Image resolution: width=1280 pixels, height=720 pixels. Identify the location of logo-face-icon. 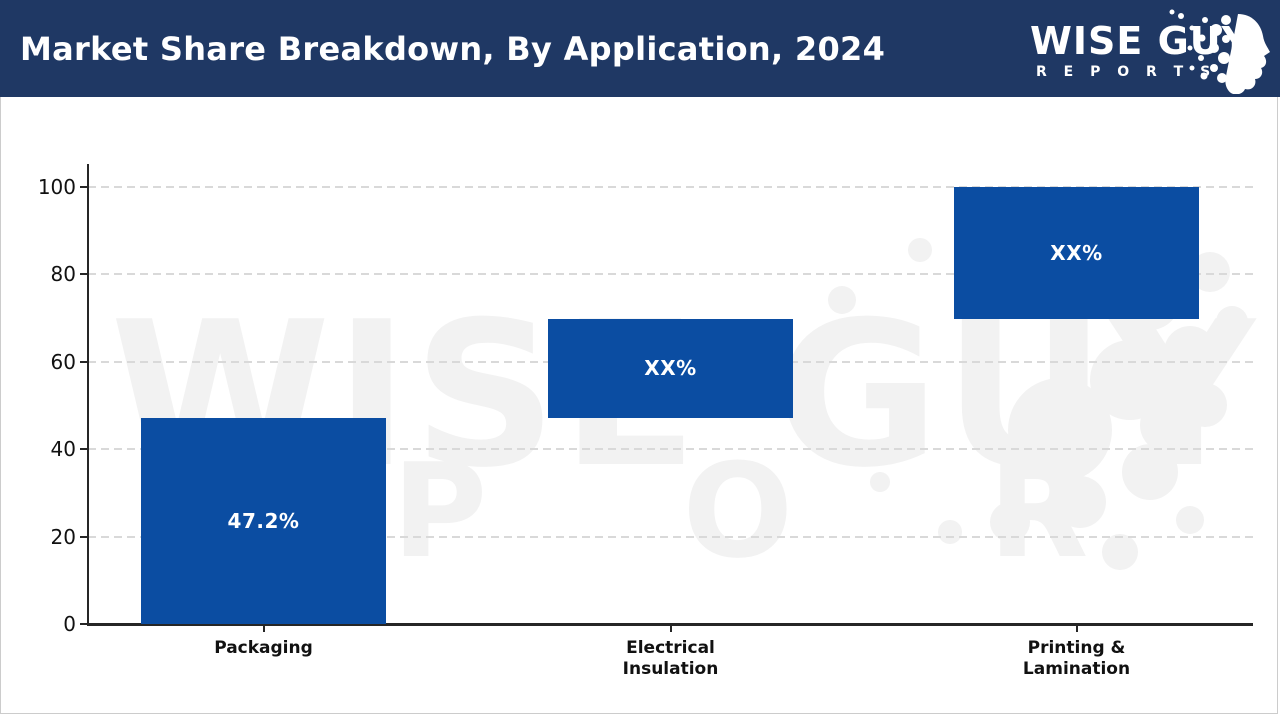
(1219, 51).